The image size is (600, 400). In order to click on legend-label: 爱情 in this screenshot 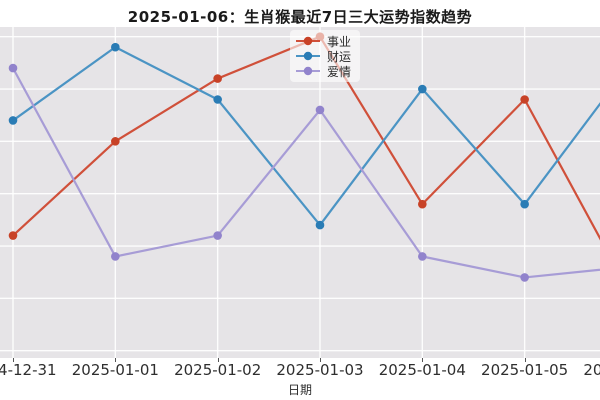, I will do `click(339, 71)`.